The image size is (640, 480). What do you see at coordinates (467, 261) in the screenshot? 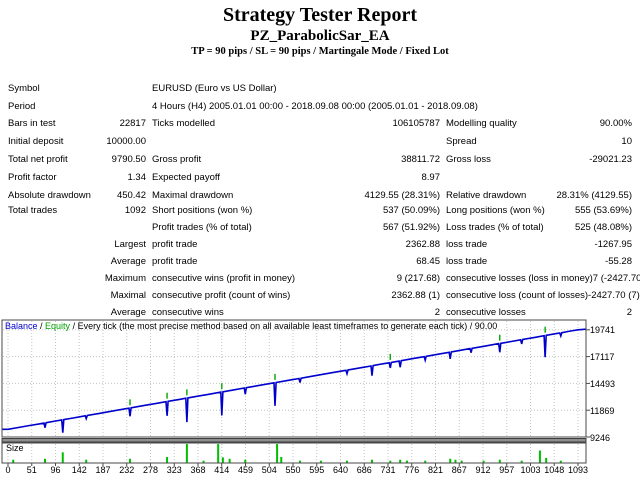
I see `stat-label: loss trade` at bounding box center [467, 261].